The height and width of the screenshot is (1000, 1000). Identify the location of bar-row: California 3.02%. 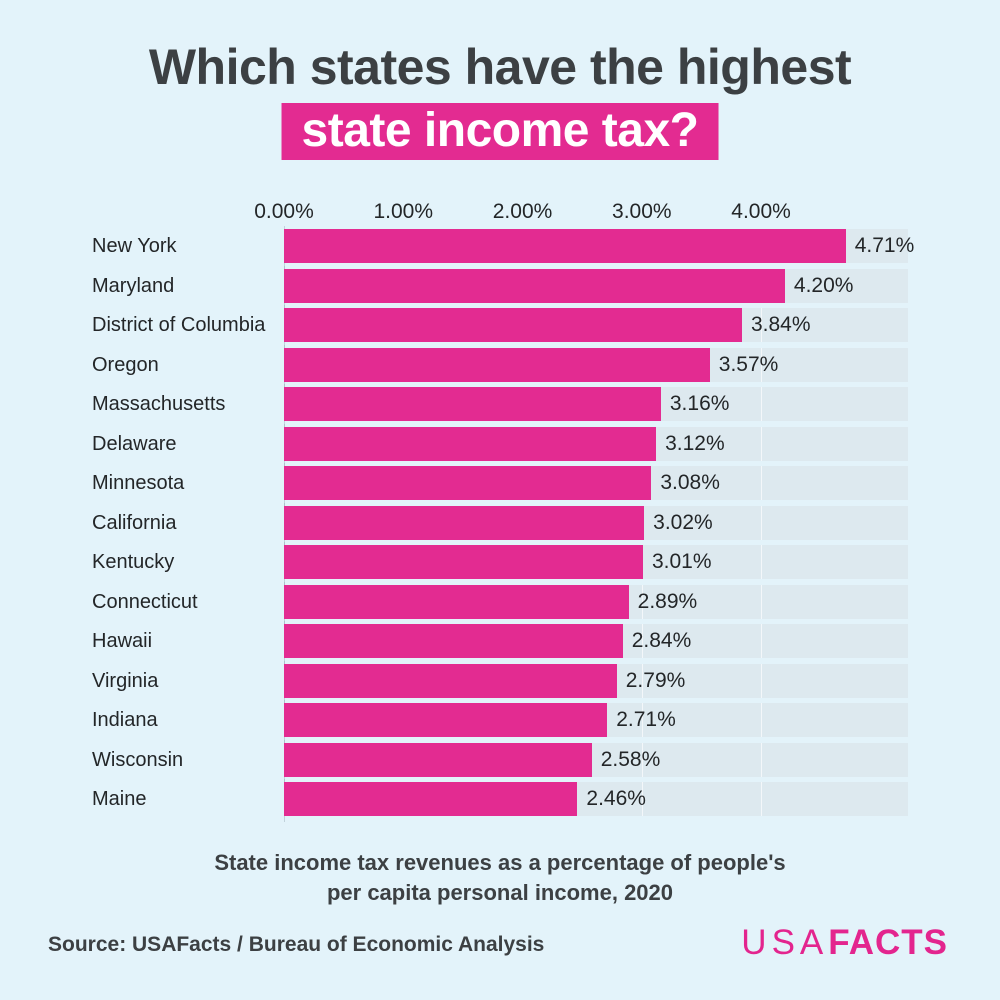
(502, 524).